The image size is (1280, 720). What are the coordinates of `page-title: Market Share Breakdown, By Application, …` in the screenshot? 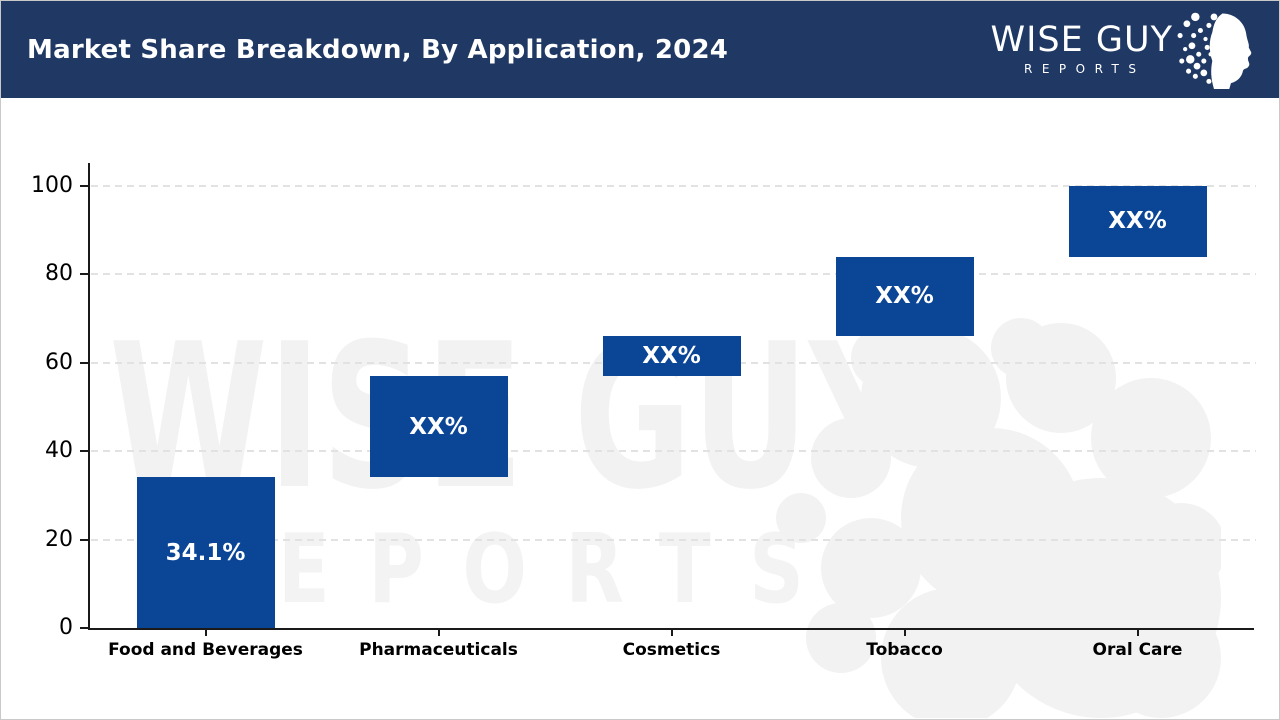 It's located at (378, 49).